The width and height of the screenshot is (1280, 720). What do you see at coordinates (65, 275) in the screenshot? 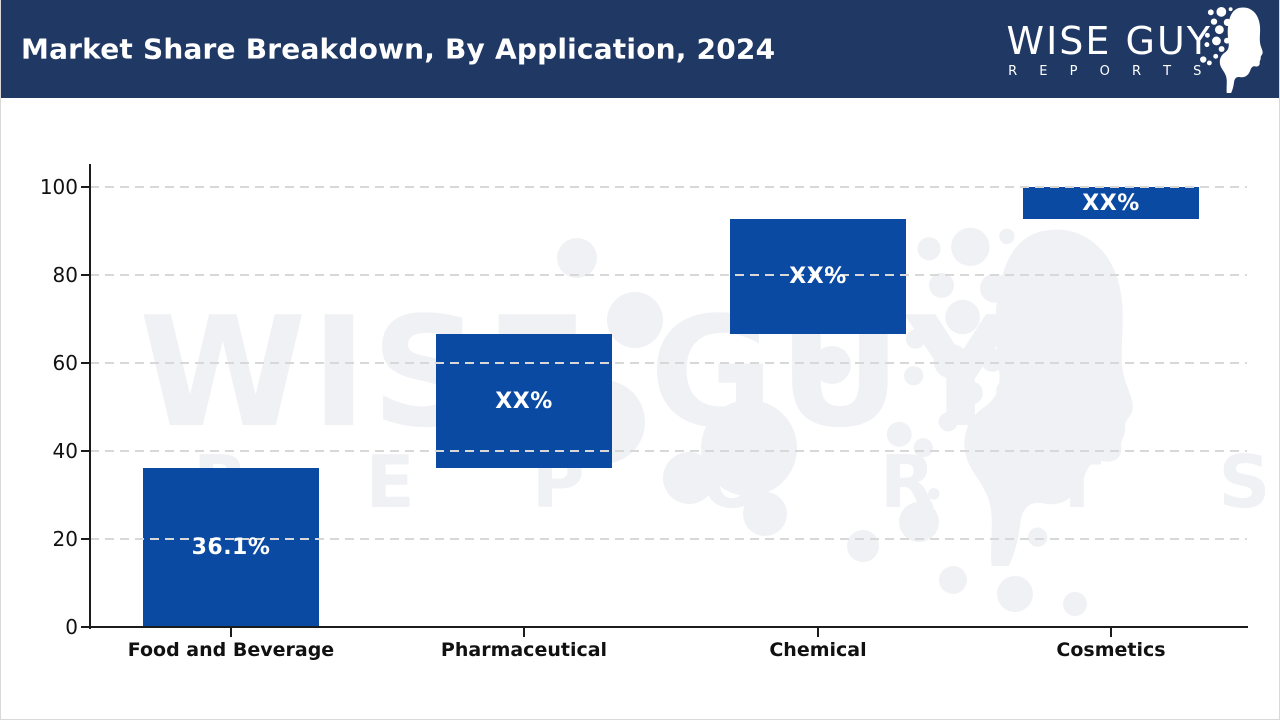
I see `y-tick-label: 80` at bounding box center [65, 275].